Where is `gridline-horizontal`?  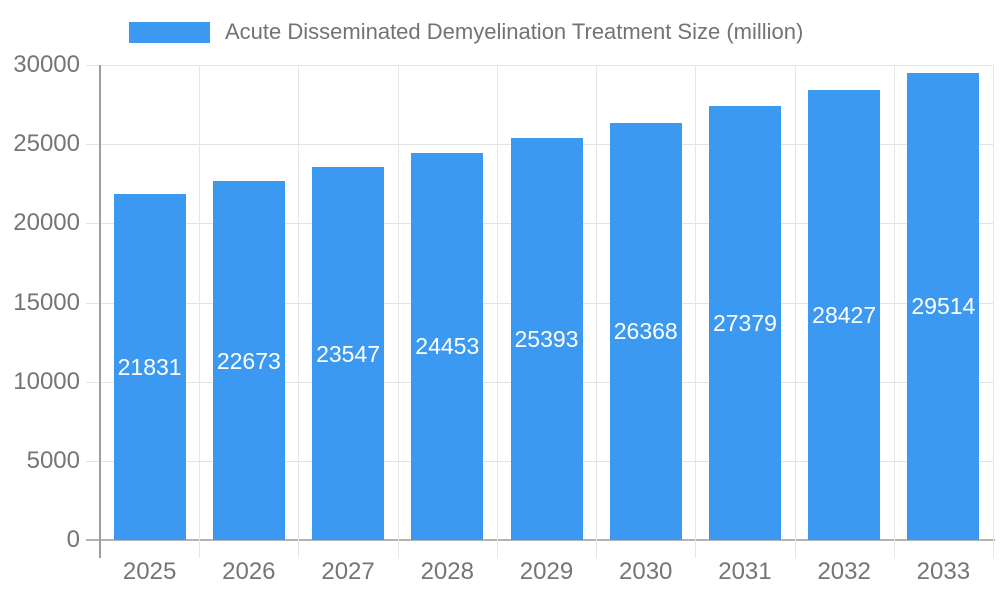
gridline-horizontal is located at coordinates (539, 65).